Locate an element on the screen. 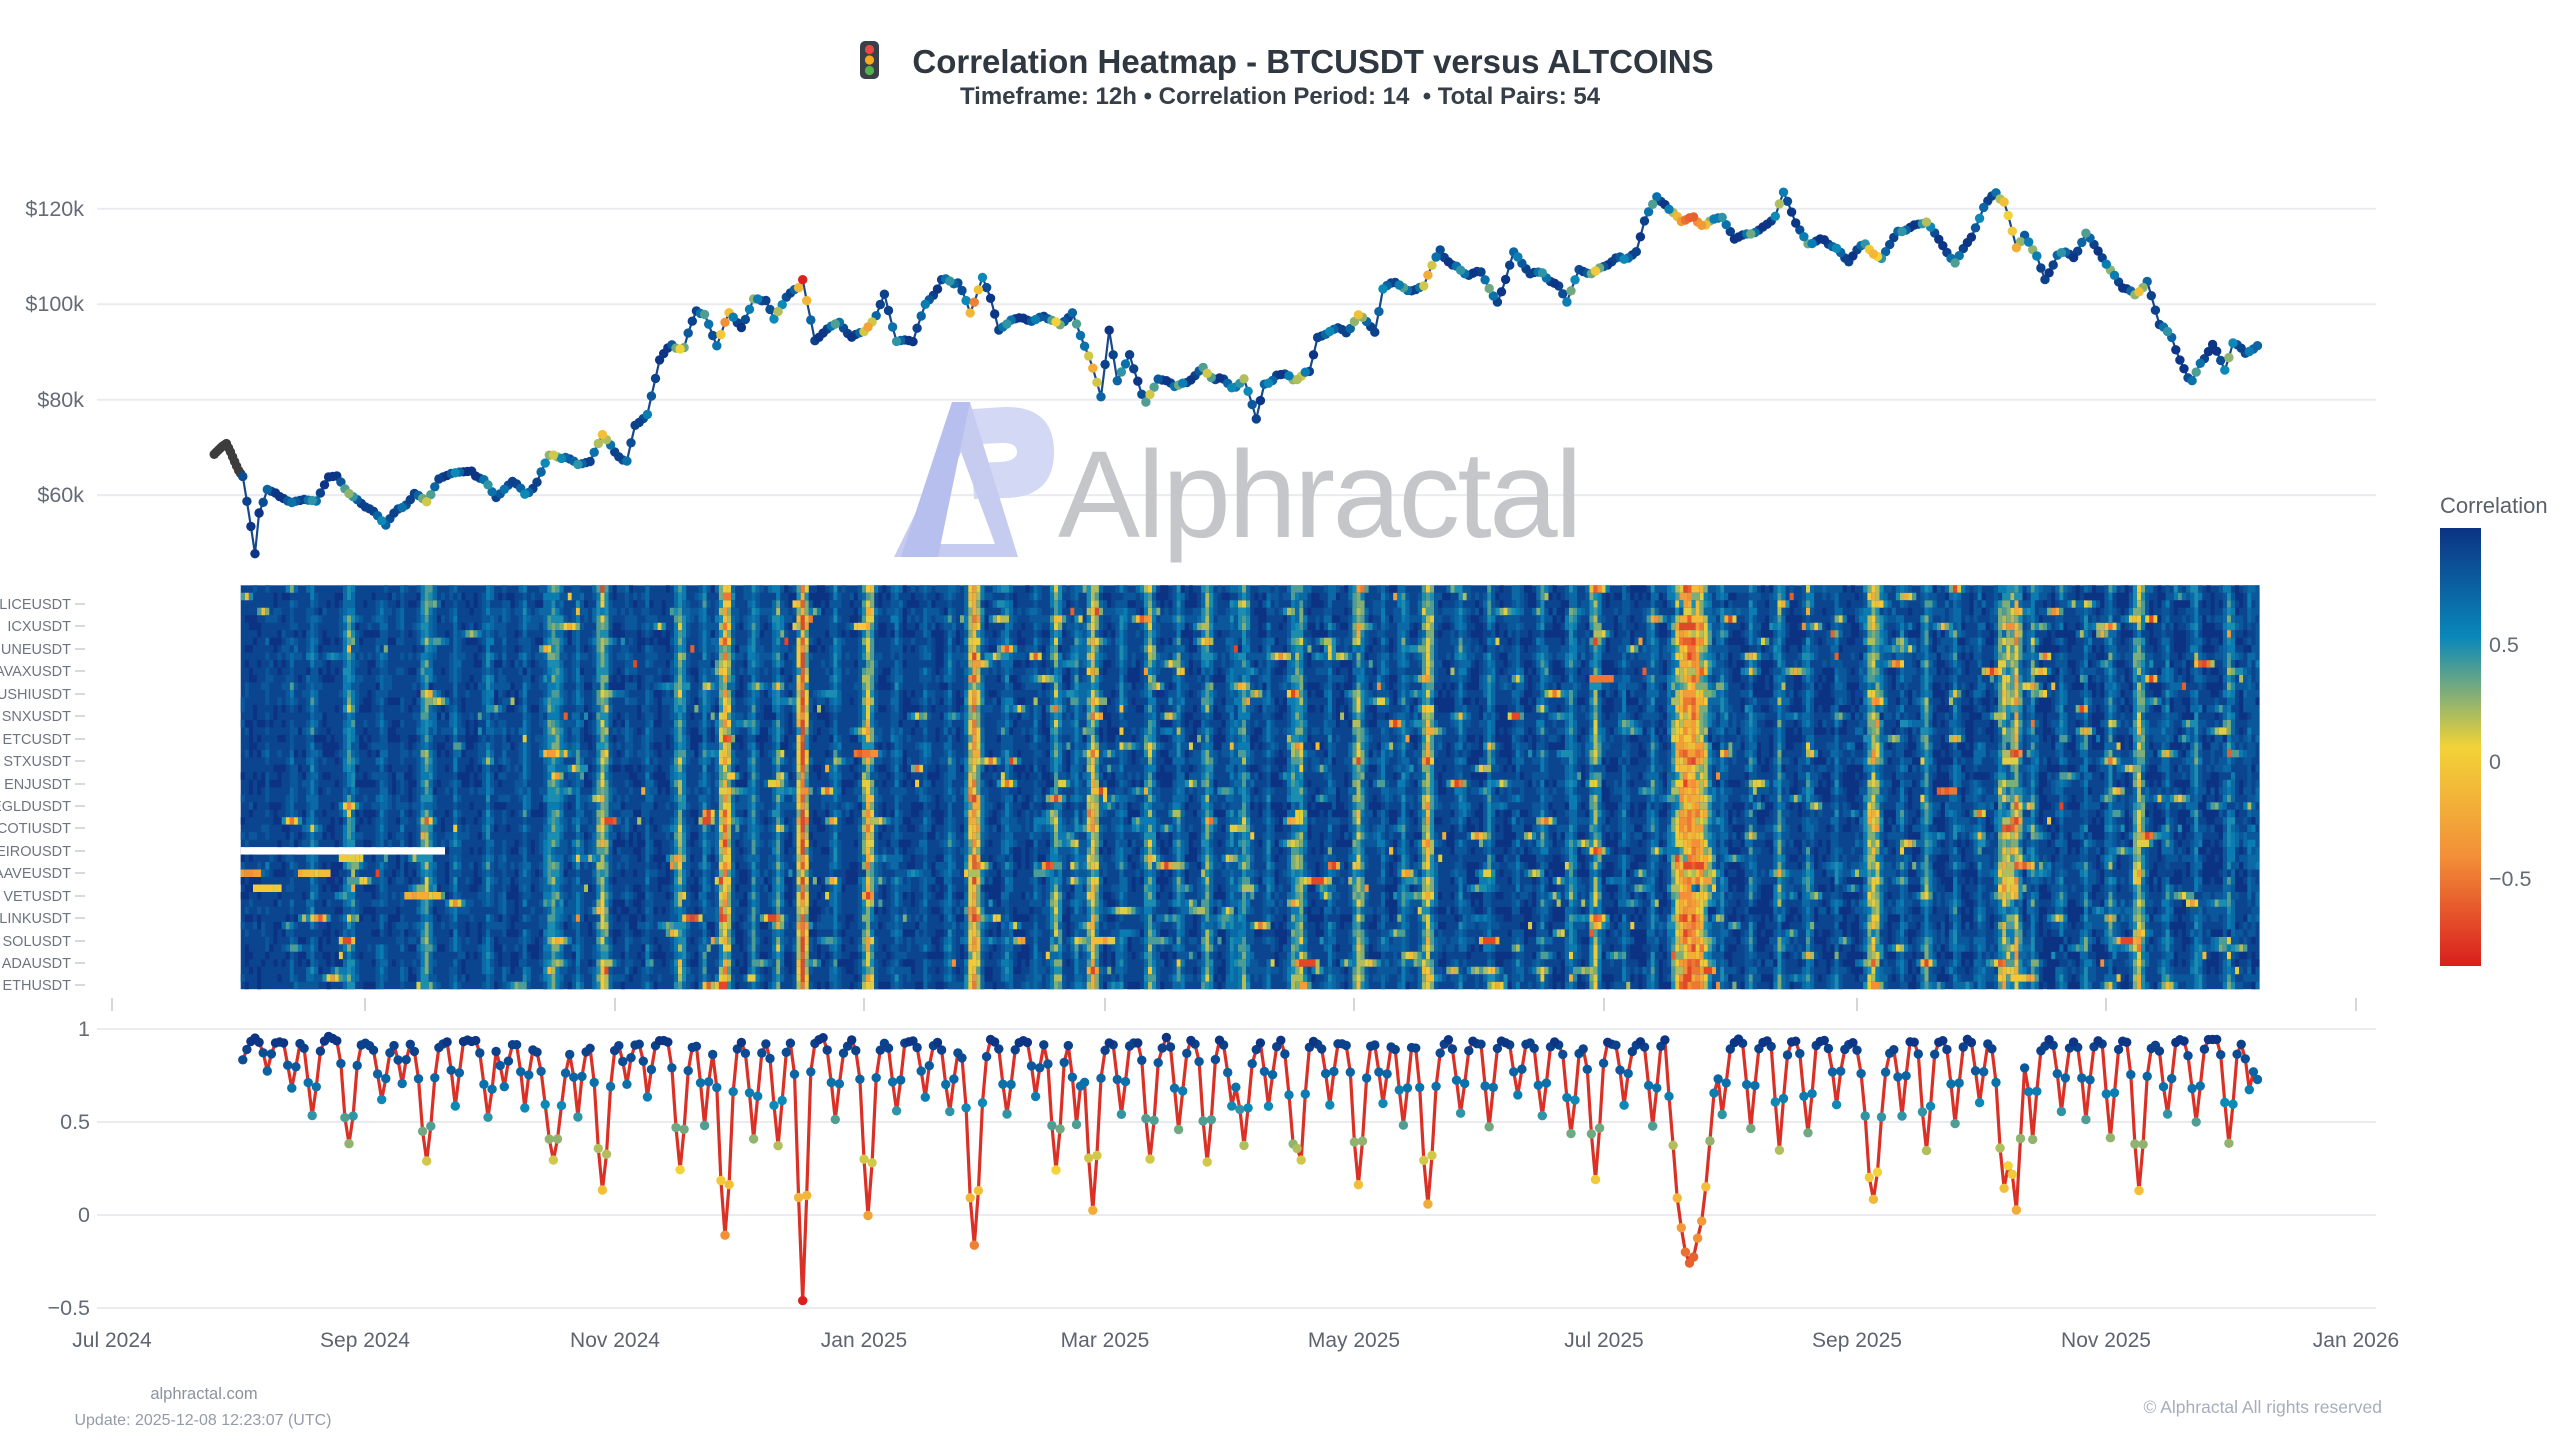  svg-text: AAVEUSDT is located at coordinates (35, 874).